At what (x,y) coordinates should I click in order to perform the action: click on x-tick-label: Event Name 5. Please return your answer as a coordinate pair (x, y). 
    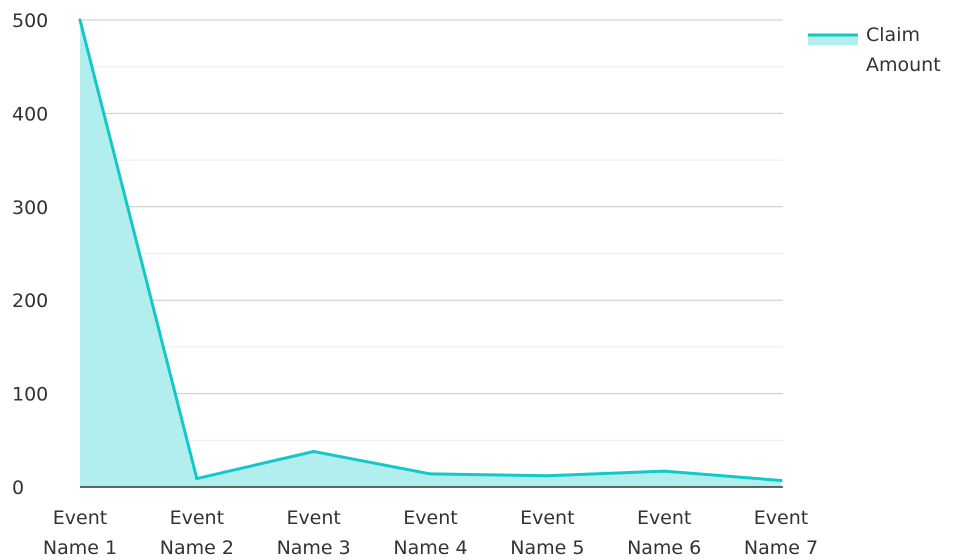
    Looking at the image, I should click on (547, 533).